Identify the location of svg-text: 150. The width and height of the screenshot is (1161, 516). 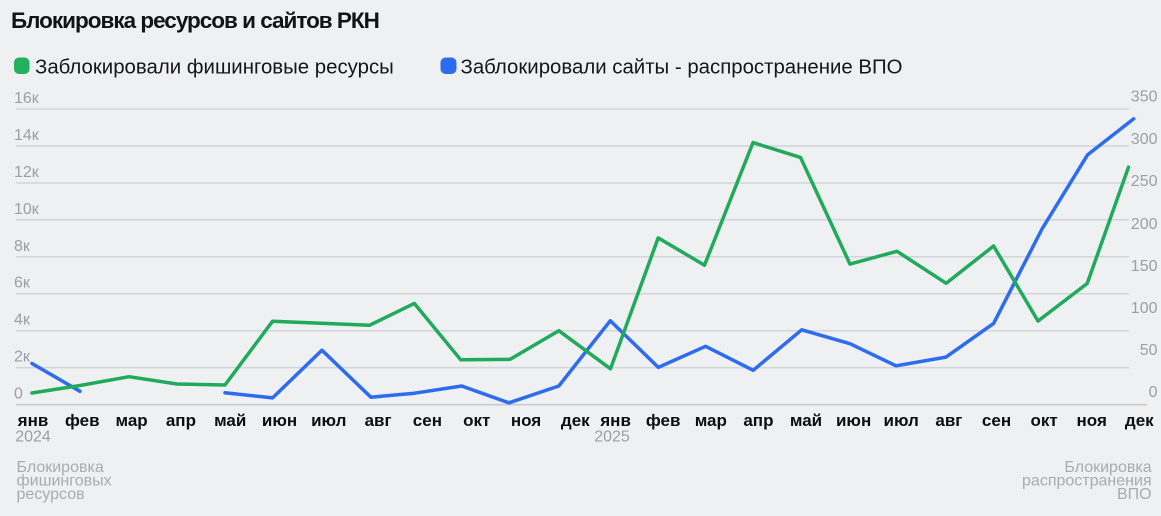
(1144, 266).